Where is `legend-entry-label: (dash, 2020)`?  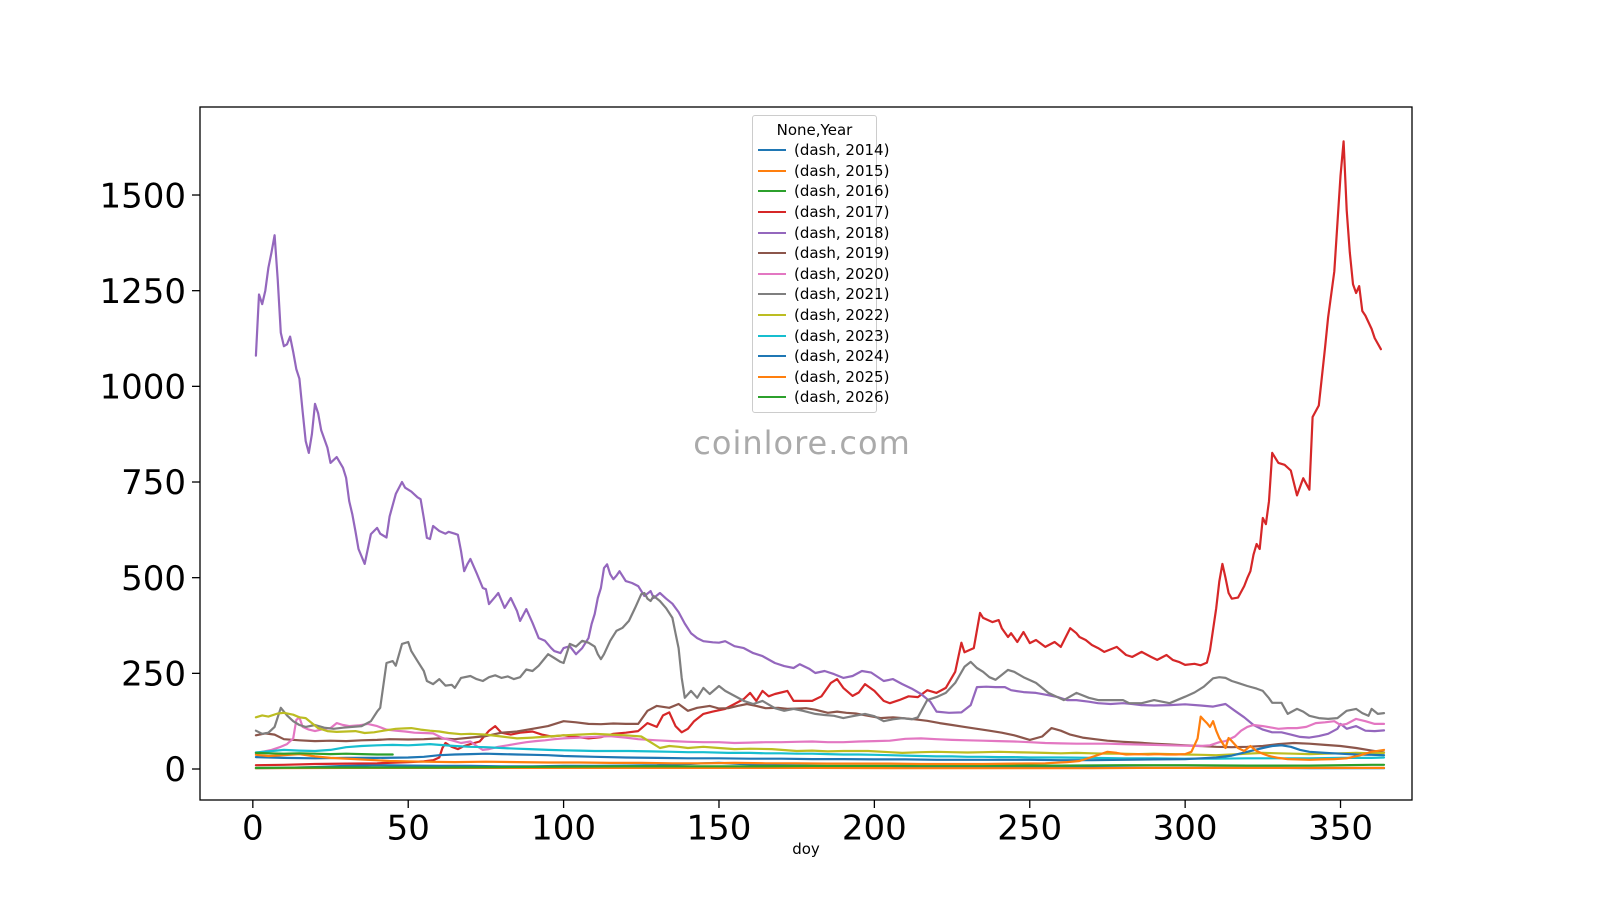 legend-entry-label: (dash, 2020) is located at coordinates (842, 273).